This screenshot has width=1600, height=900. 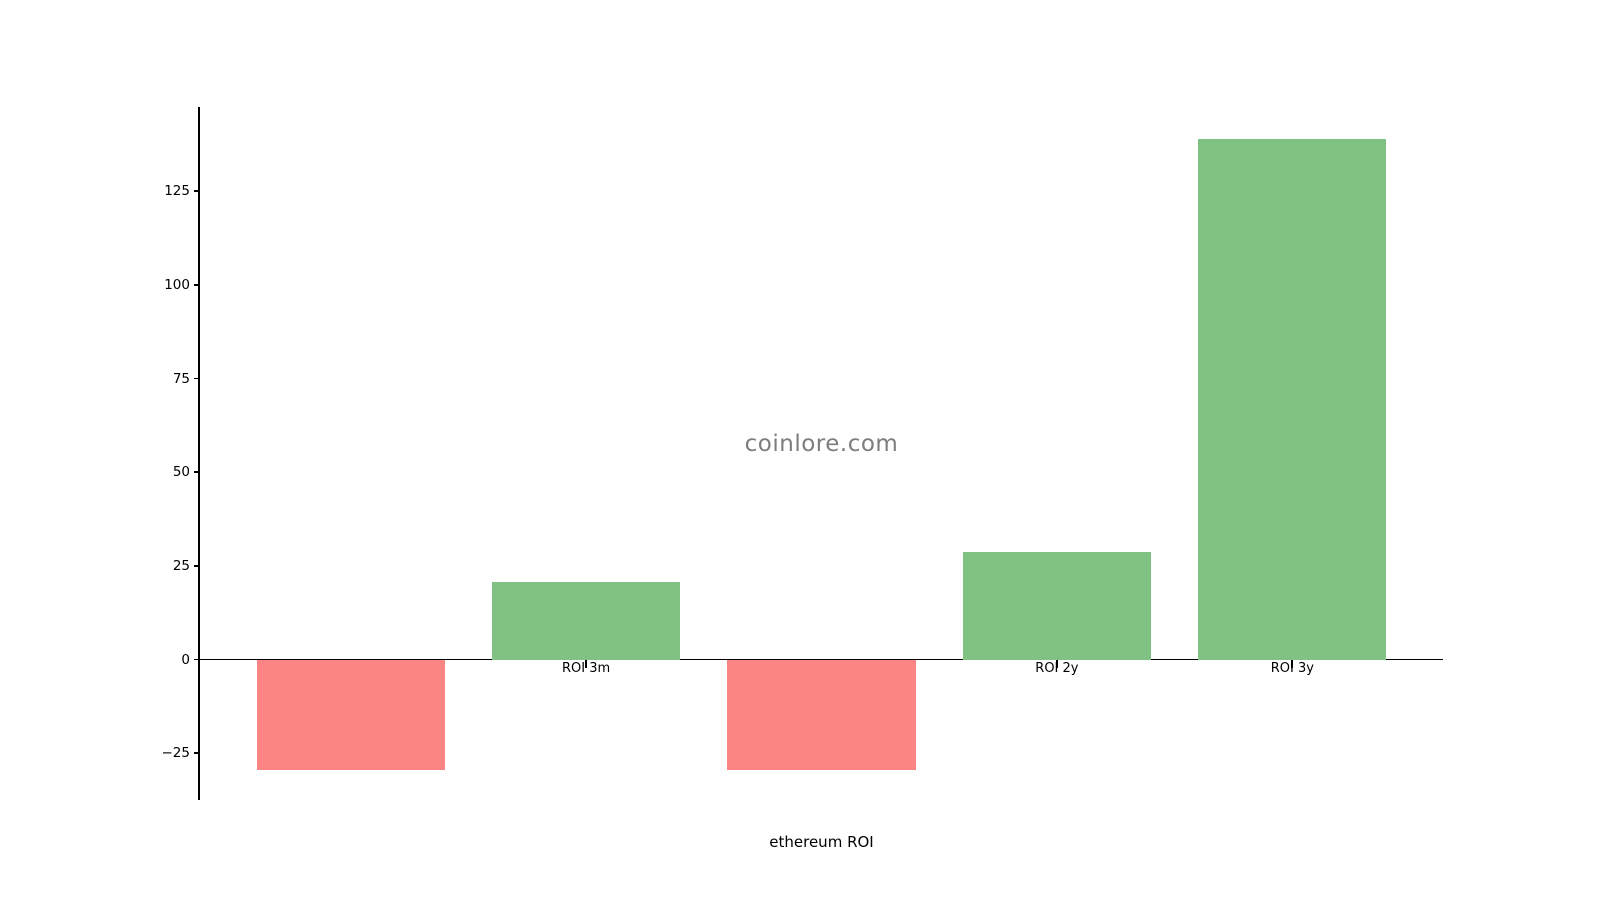 What do you see at coordinates (177, 284) in the screenshot?
I see `y-tick-label: 100` at bounding box center [177, 284].